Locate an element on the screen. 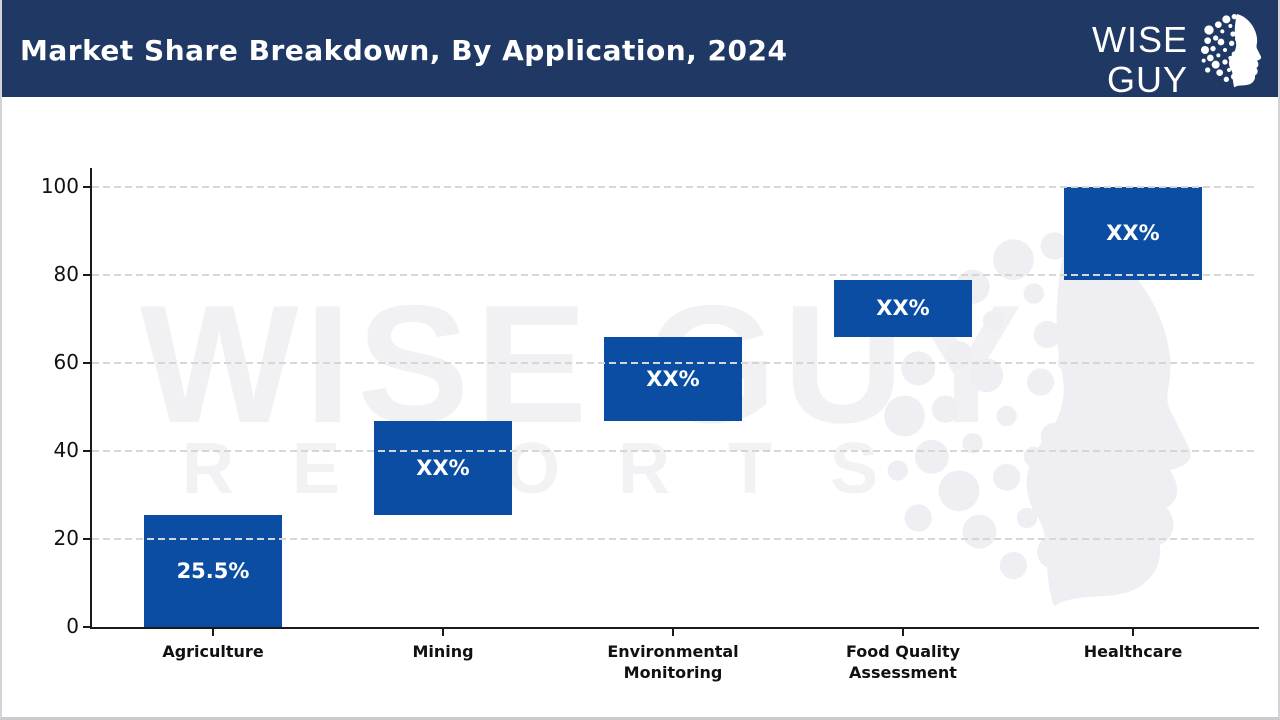  logo-wordmark: WISE GUY is located at coordinates (1139, 59).